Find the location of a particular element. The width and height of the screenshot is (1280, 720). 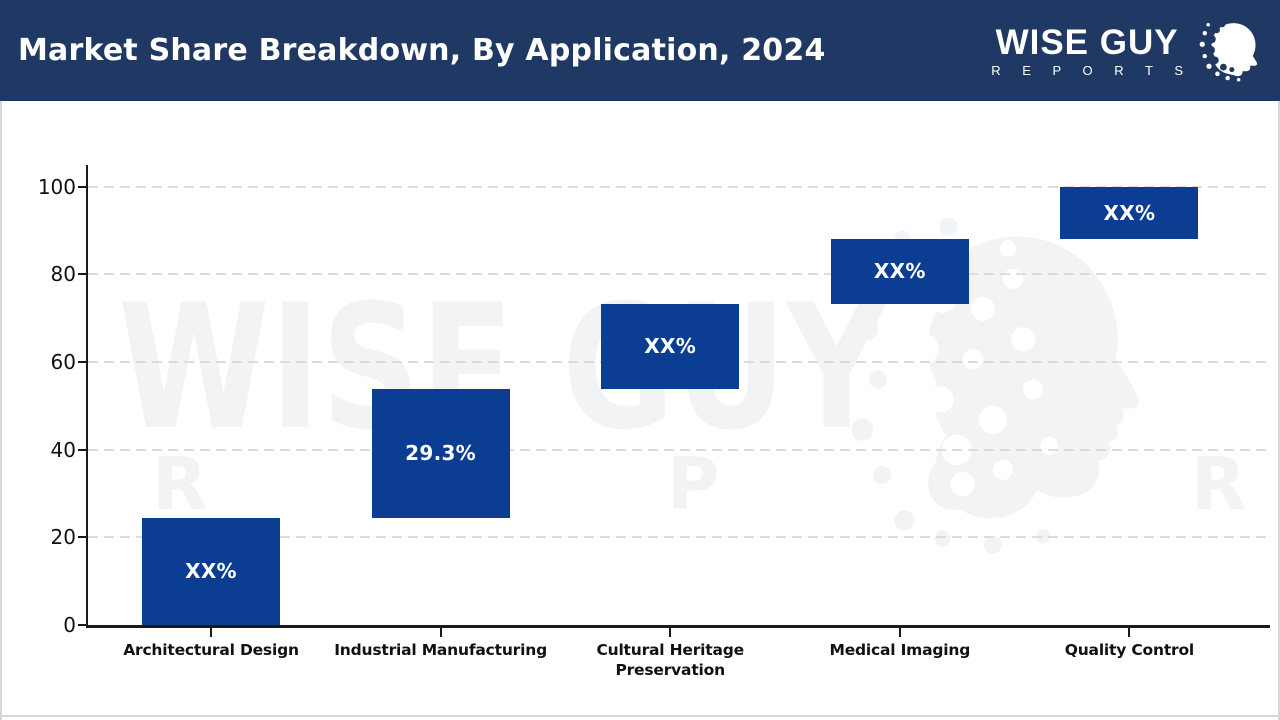

x-axis-category-label-4: Medical Imaging is located at coordinates (900, 650).